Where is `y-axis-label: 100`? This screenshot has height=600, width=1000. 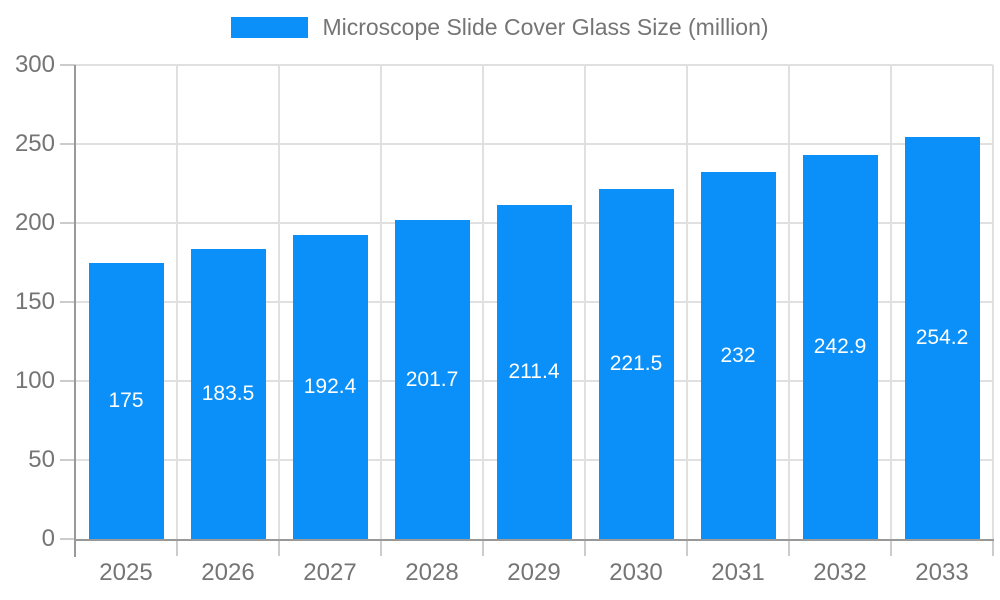
y-axis-label: 100 is located at coordinates (34, 380).